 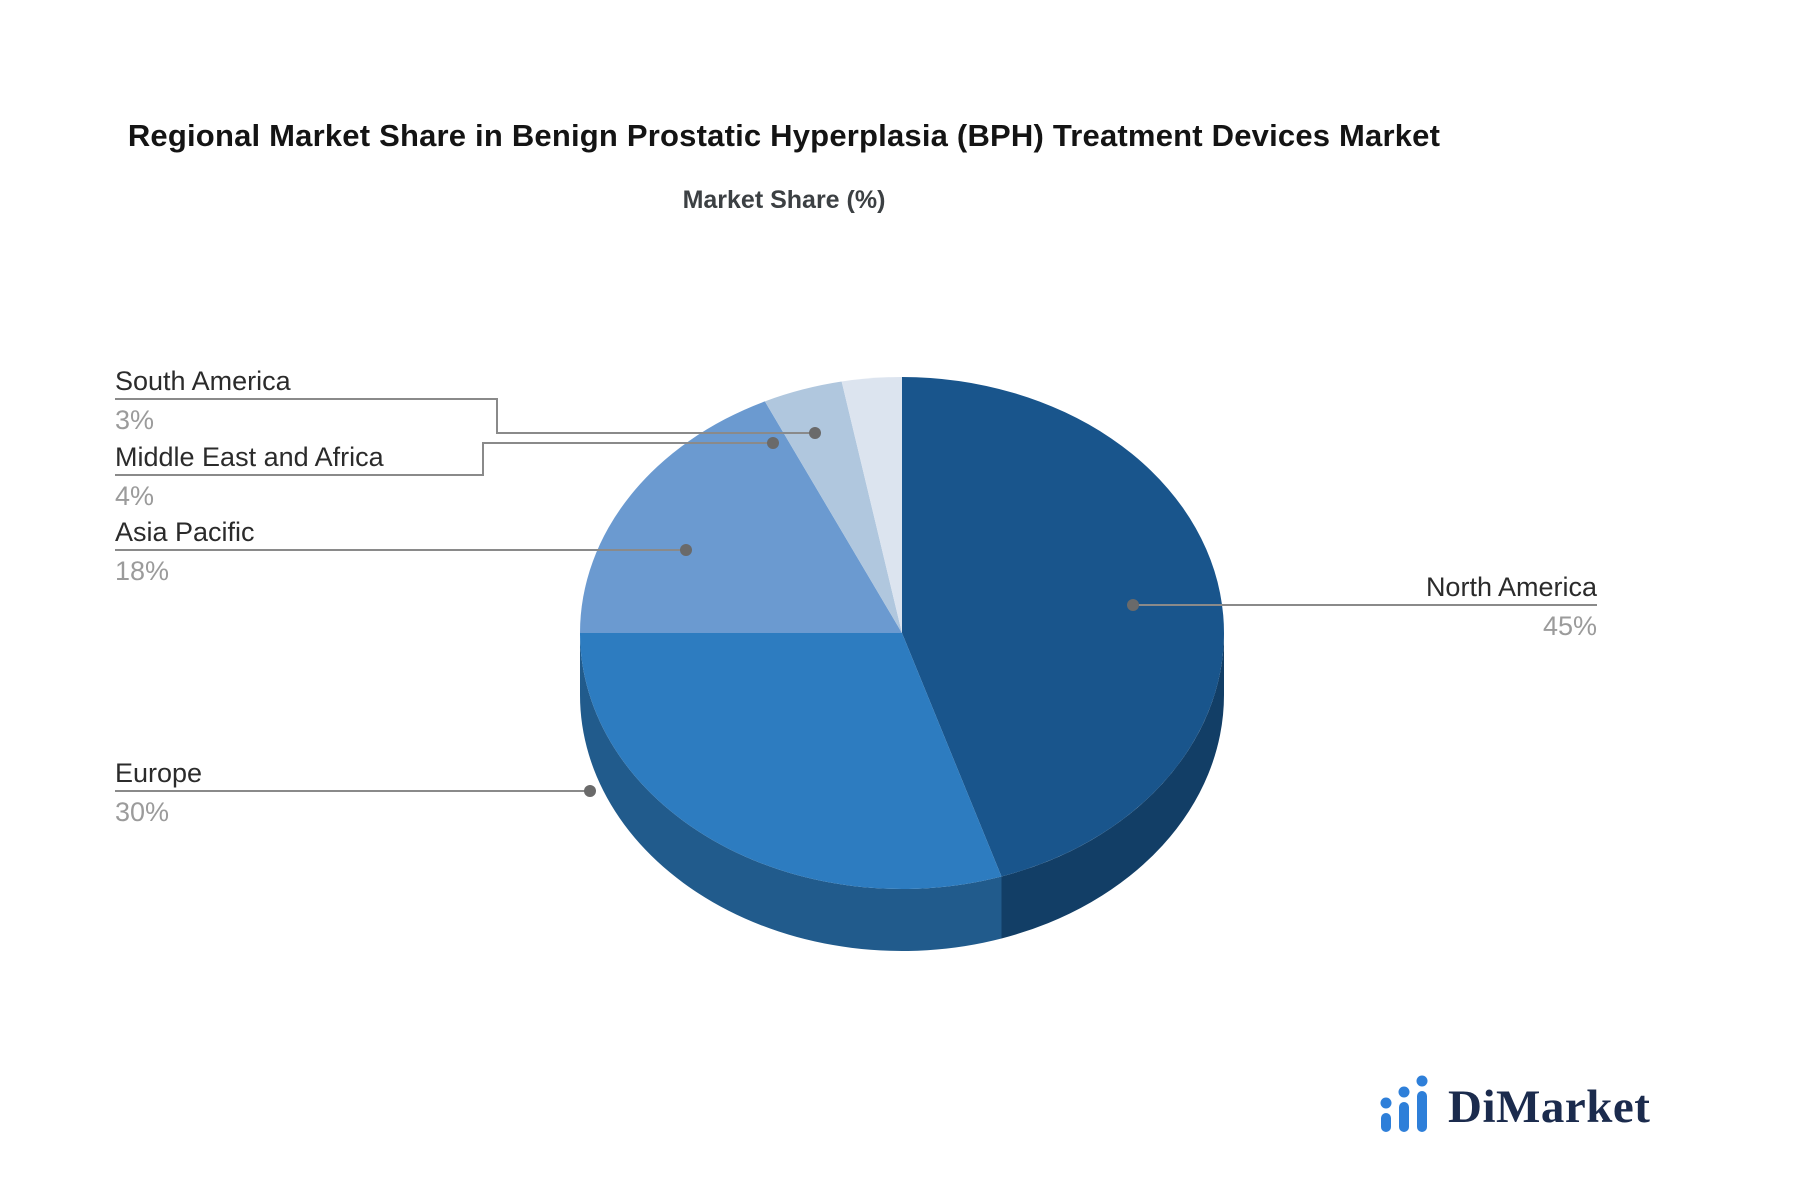 I want to click on callout-middle-east-and-africa-pct: 4%, so click(x=135, y=496).